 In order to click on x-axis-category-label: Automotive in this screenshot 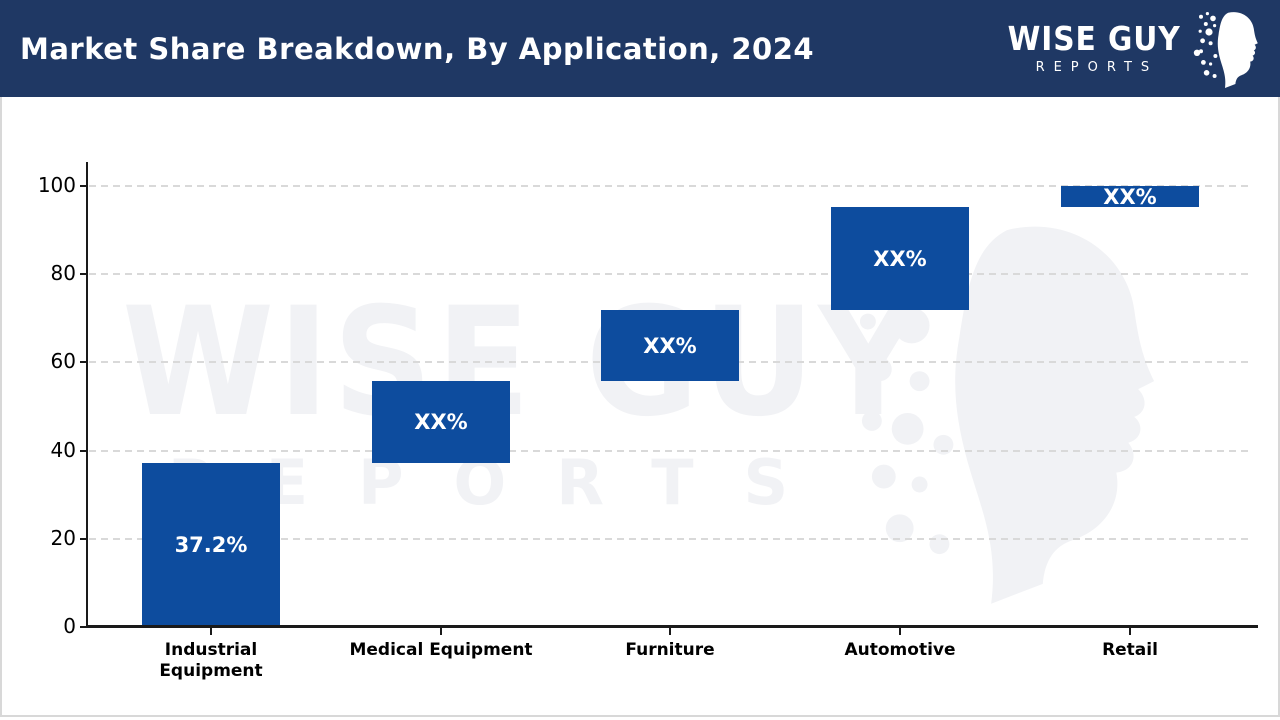, I will do `click(900, 650)`.